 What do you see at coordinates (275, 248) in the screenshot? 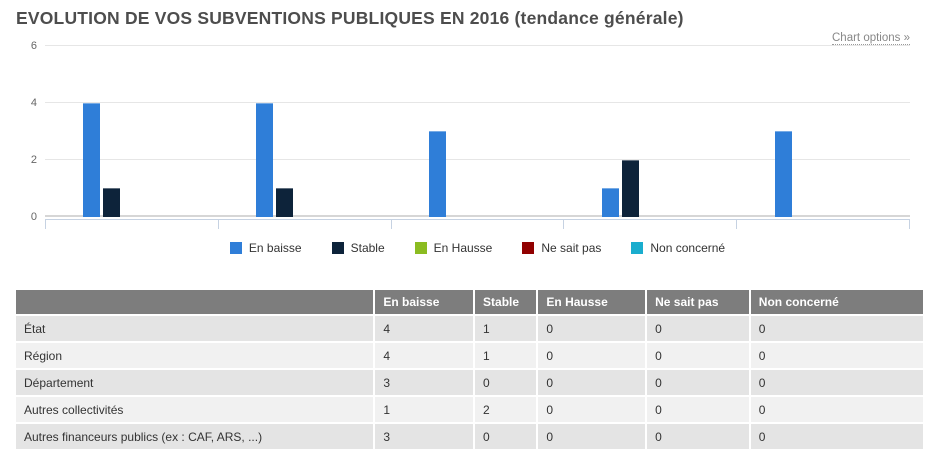
I see `legend-label: En baisse` at bounding box center [275, 248].